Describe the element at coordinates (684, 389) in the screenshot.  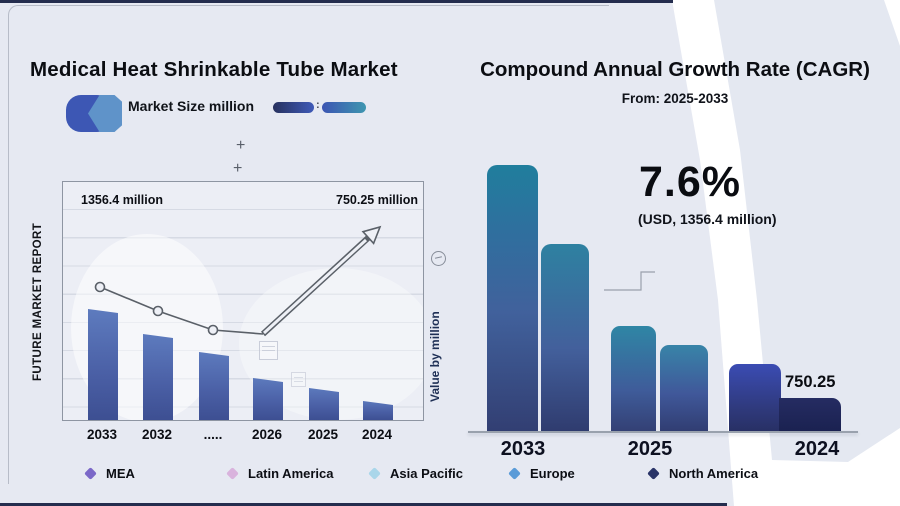
I see `cagr-bar-2025-secondary` at that location.